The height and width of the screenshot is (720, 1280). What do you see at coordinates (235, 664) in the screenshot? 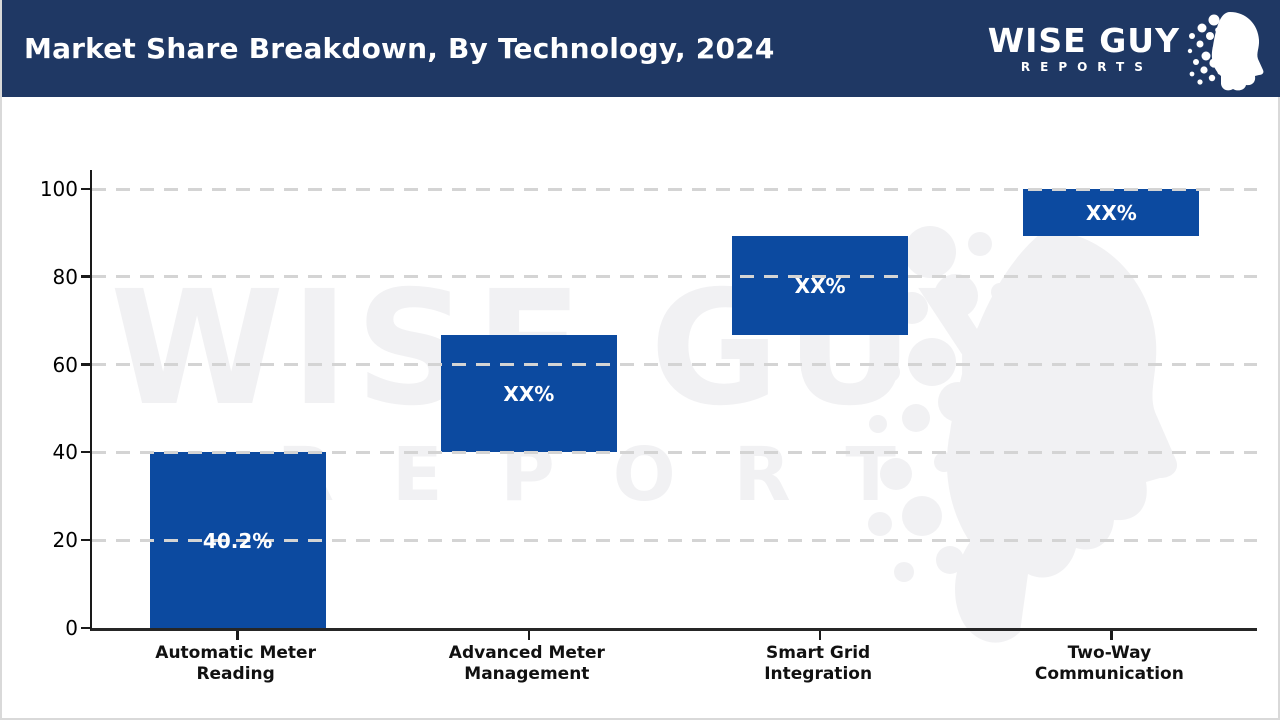
I see `category-label-1: Automatic Meter Reading` at bounding box center [235, 664].